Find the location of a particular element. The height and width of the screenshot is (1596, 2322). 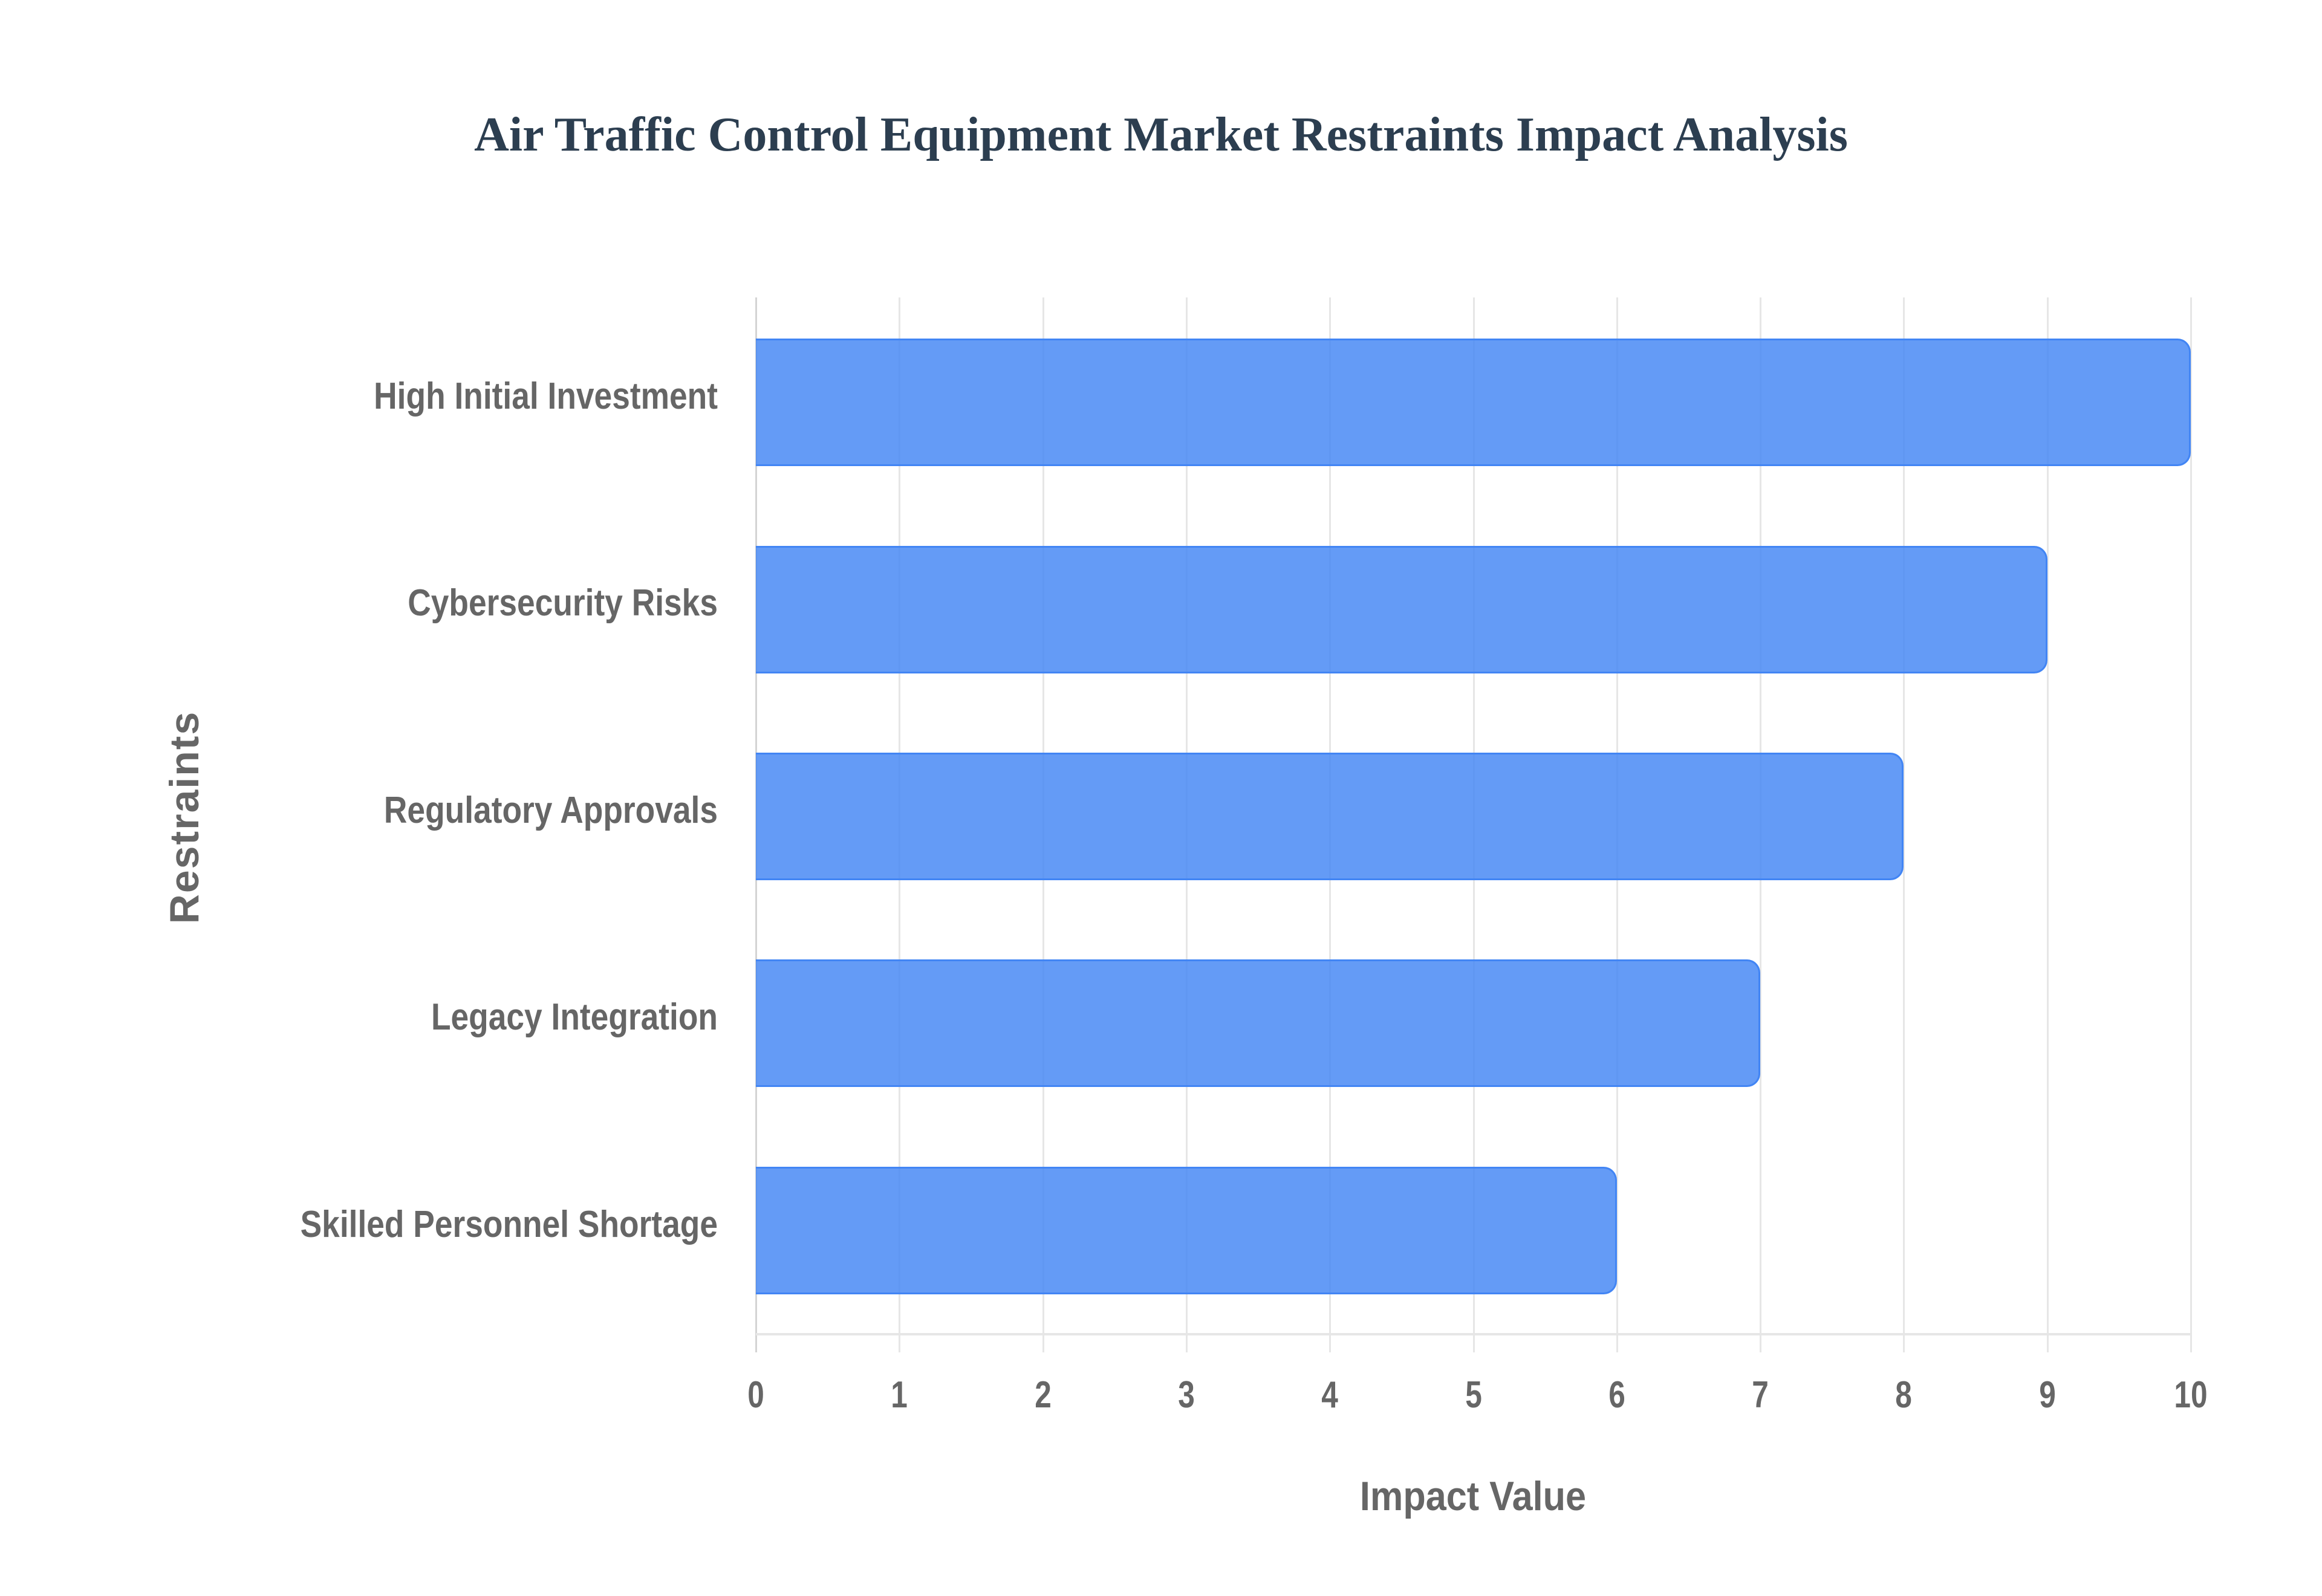

x-tick-label: 6 is located at coordinates (1616, 1395).